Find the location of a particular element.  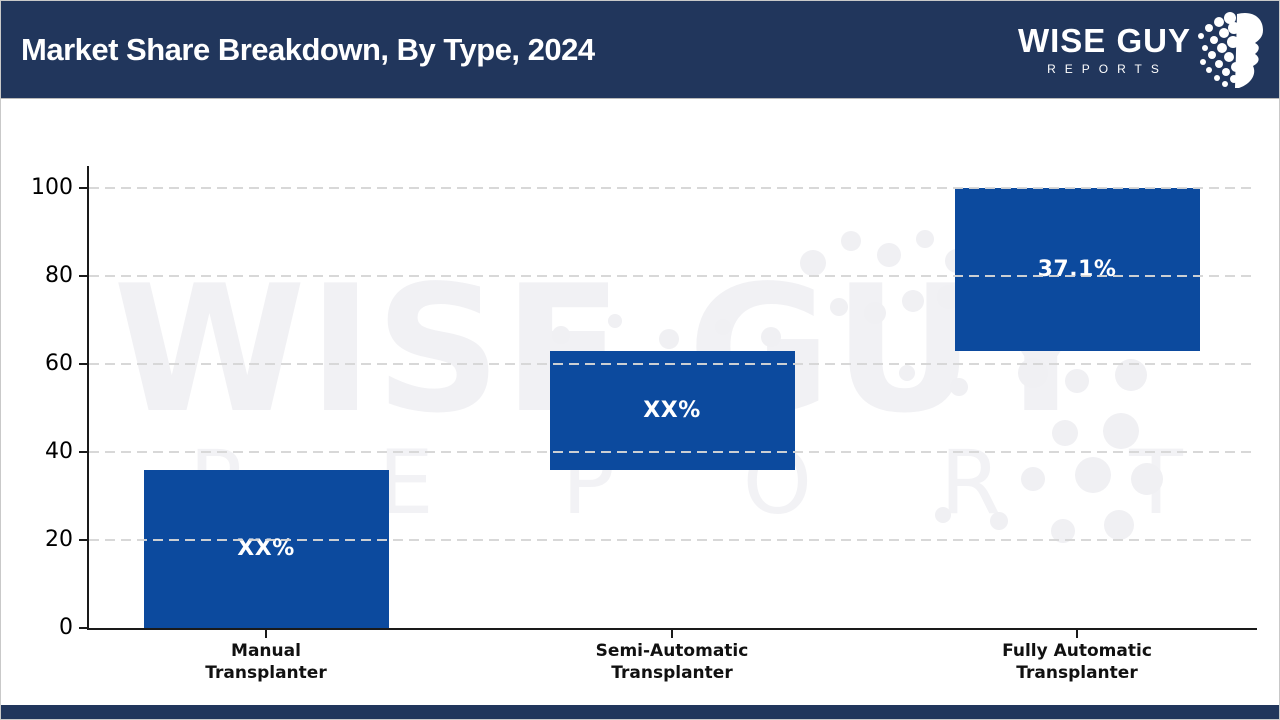

bar-segment: 37.1% is located at coordinates (1077, 270).